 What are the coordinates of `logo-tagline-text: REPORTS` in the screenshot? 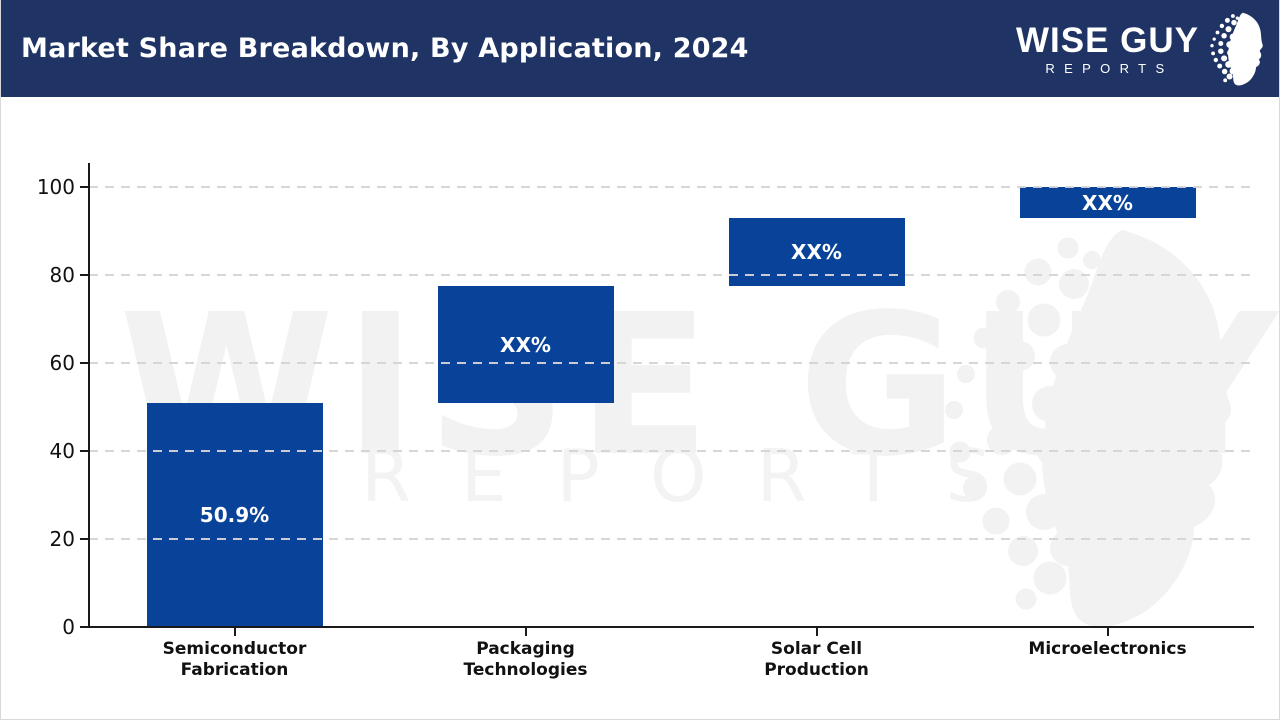 It's located at (1109, 68).